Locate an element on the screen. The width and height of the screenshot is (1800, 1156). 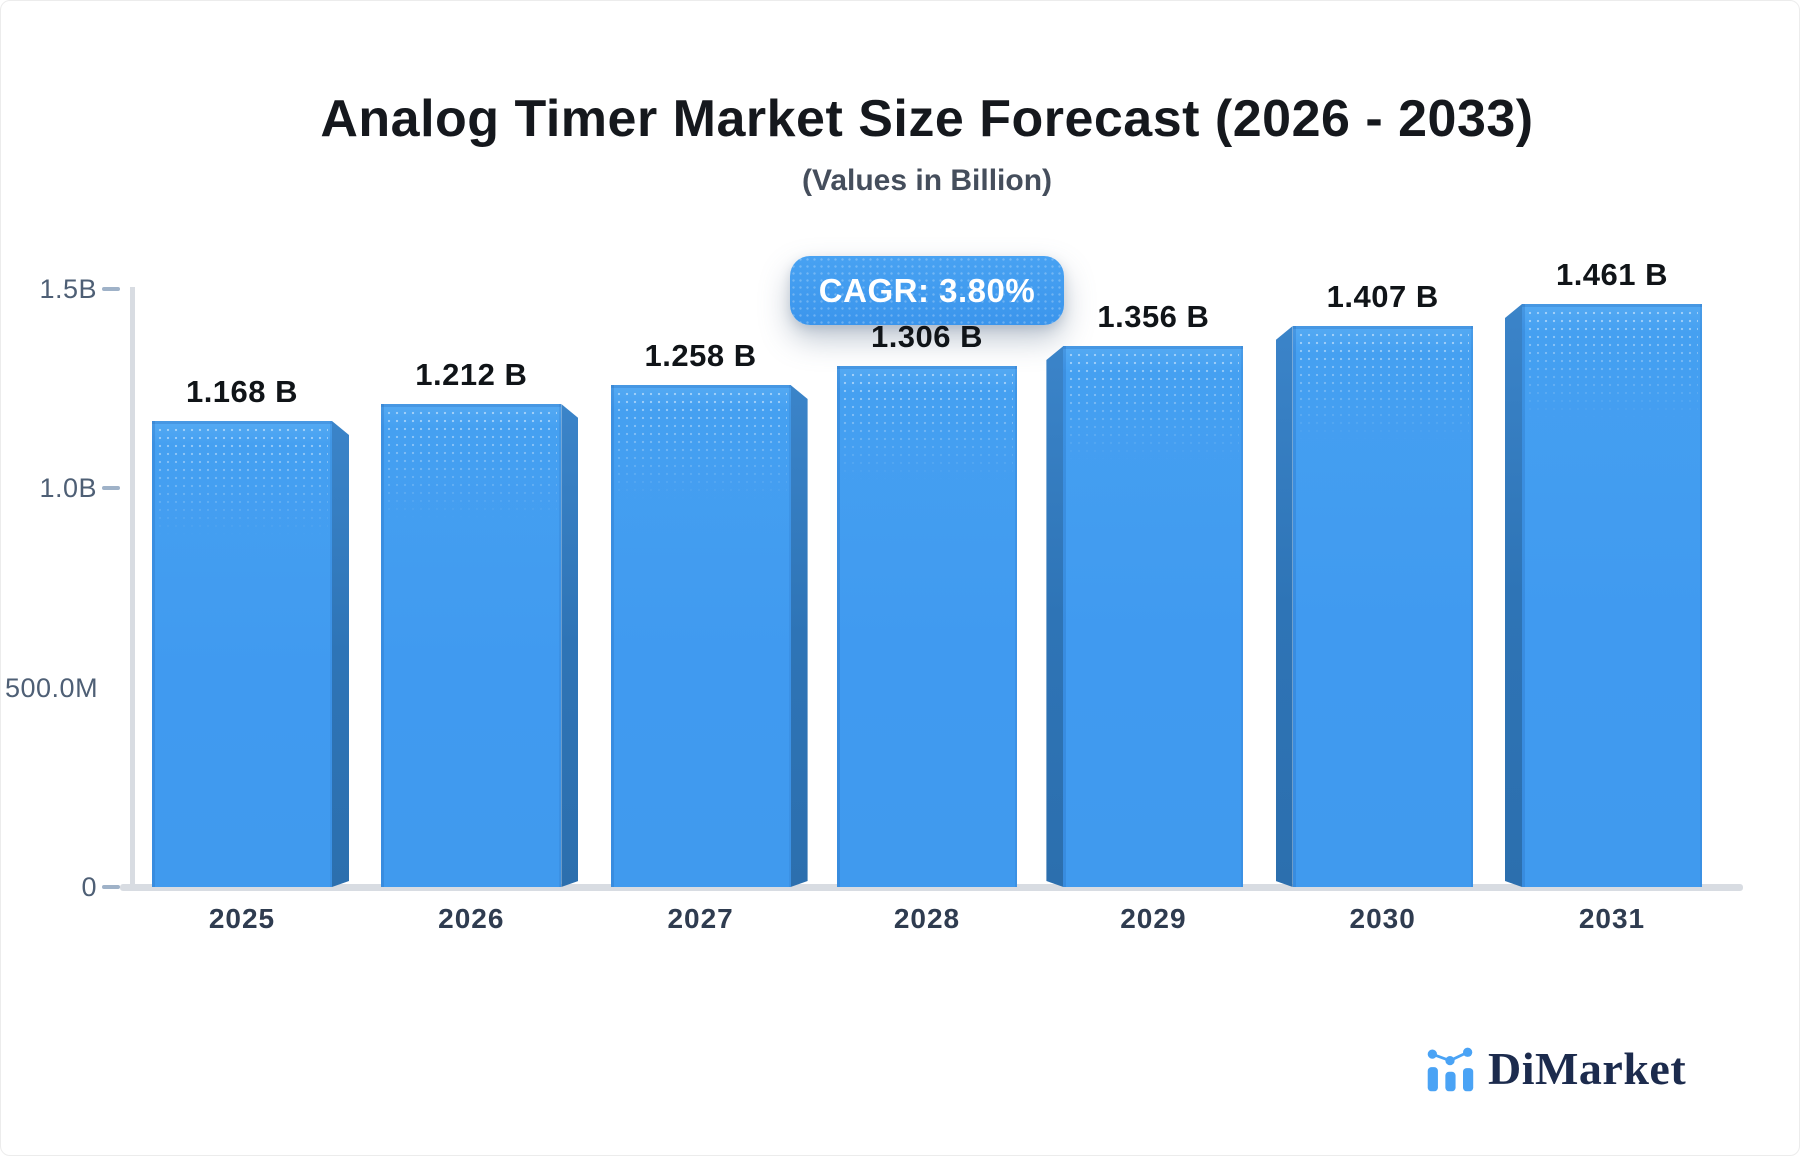
bar-value-label-2028: 1.306 B is located at coordinates (927, 336).